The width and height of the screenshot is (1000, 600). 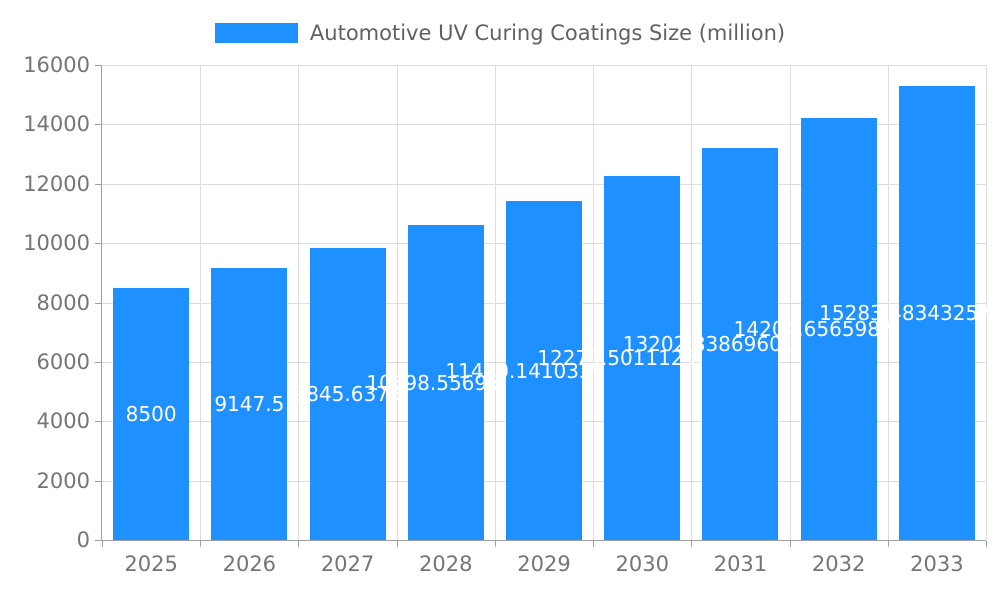 What do you see at coordinates (642, 564) in the screenshot?
I see `x-axis-tick-label: 2030` at bounding box center [642, 564].